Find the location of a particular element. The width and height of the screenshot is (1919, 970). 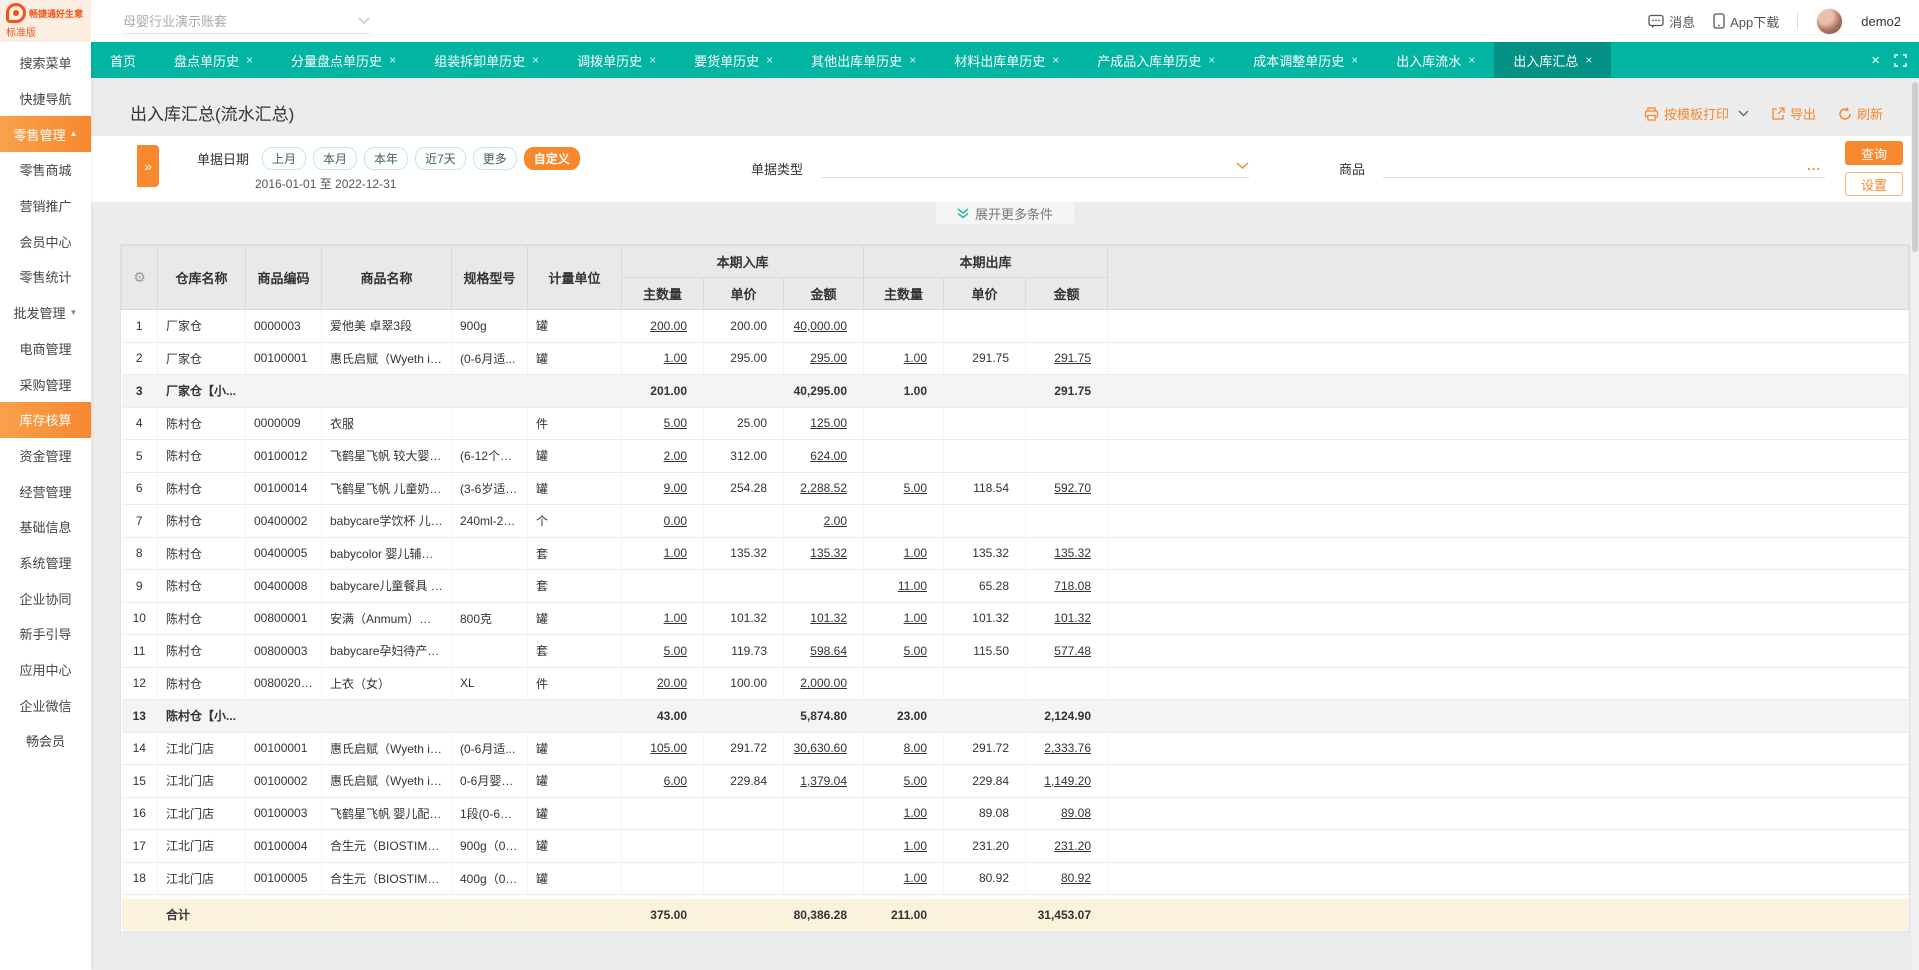

column-settings-gear-icon: ⚙ is located at coordinates (139, 277).